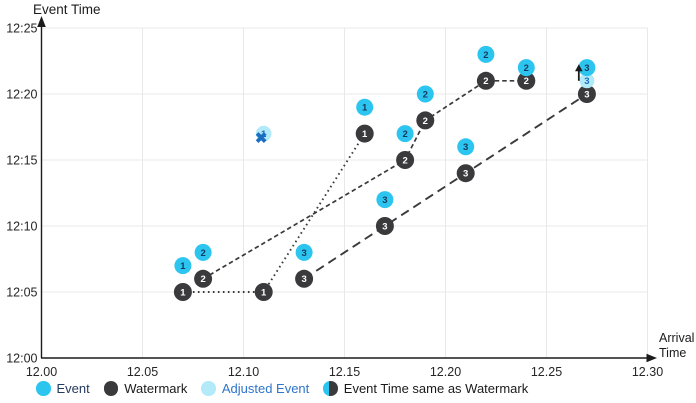 The height and width of the screenshot is (403, 696). I want to click on x-tick-label: 12.05, so click(142, 372).